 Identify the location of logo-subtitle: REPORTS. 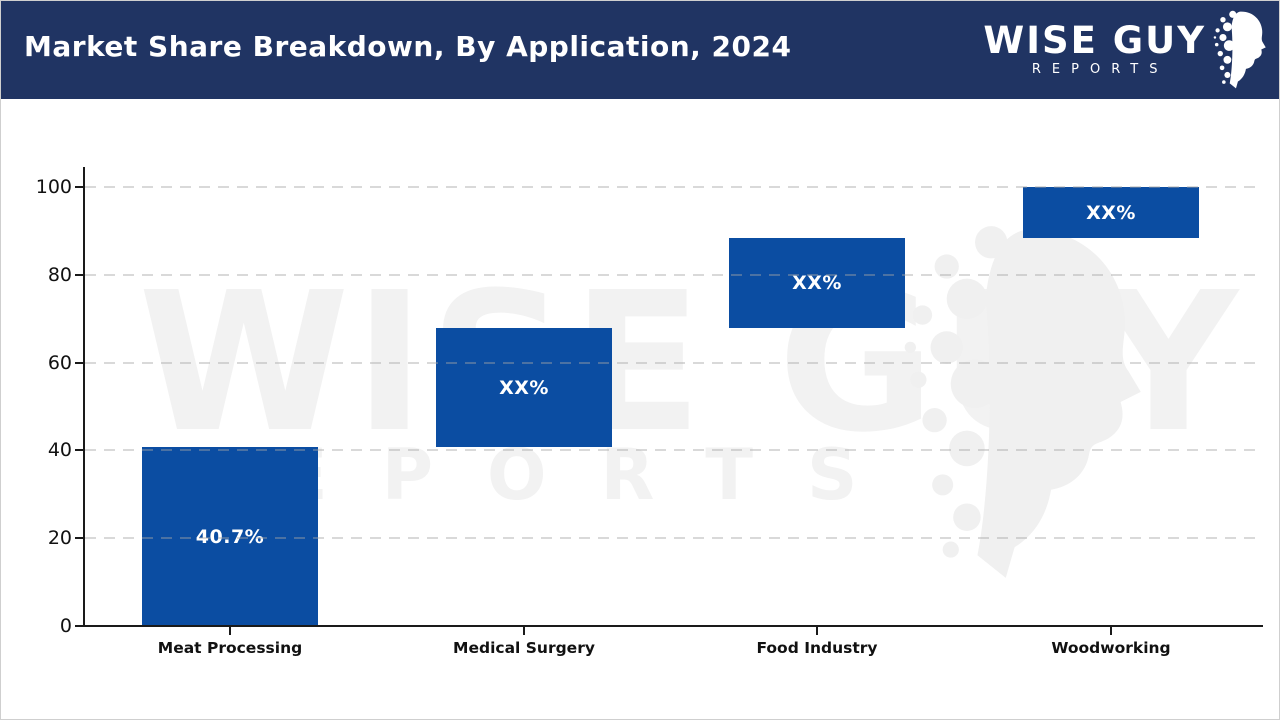
(1100, 69).